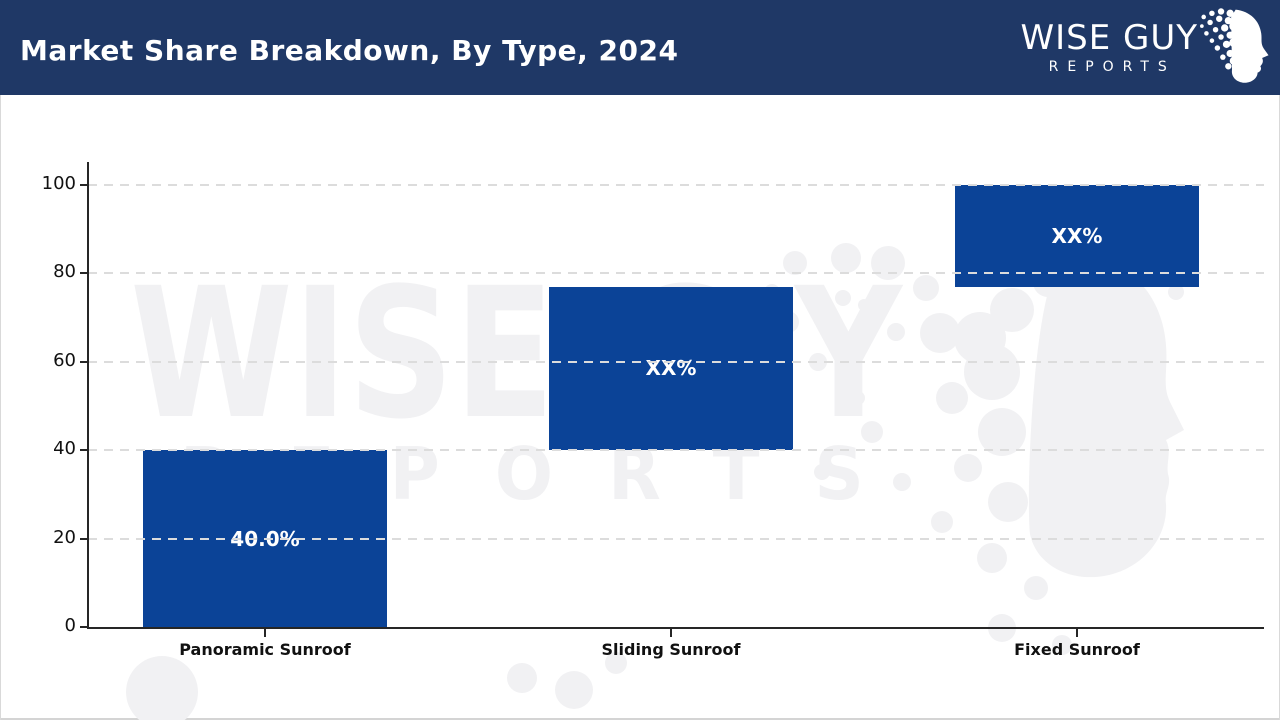  Describe the element at coordinates (1234, 45) in the screenshot. I see `logo-head-icon` at that location.